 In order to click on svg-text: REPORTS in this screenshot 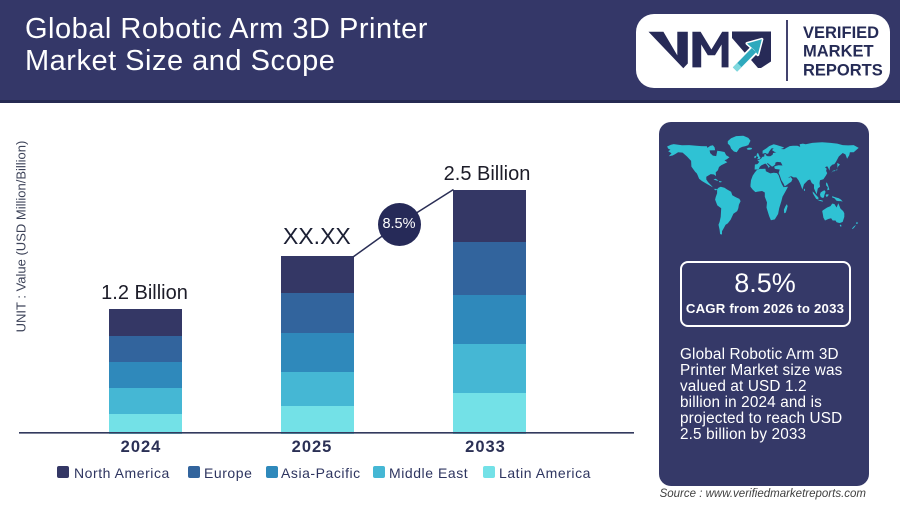, I will do `click(843, 70)`.